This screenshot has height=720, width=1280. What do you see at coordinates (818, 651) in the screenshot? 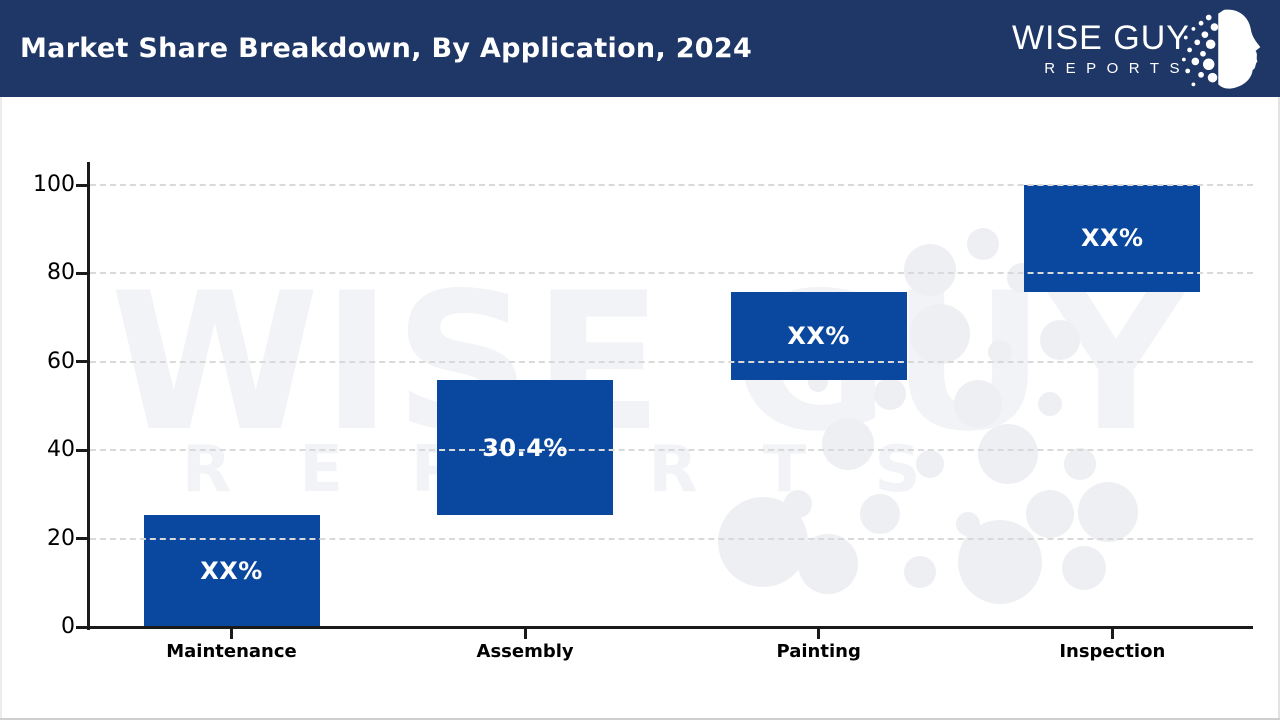
I see `x-axis-label-painting: Painting` at bounding box center [818, 651].